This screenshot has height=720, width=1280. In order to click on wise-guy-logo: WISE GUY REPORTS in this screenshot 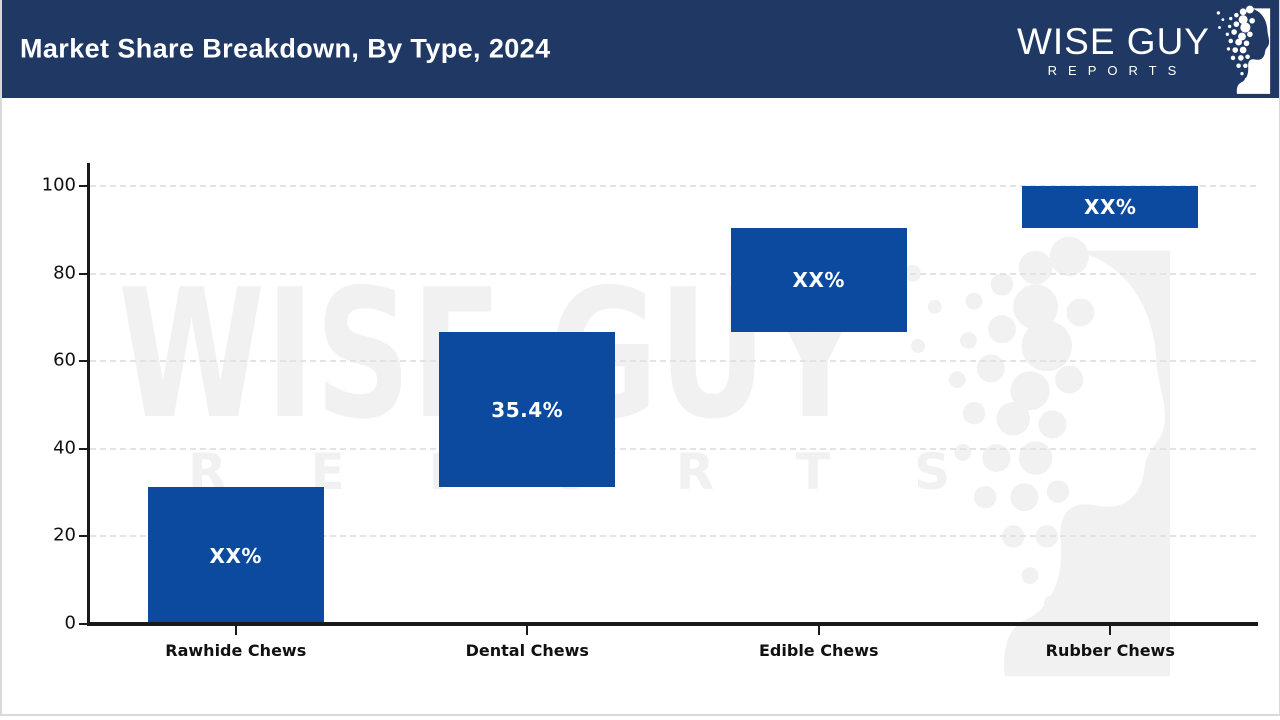, I will do `click(1144, 50)`.